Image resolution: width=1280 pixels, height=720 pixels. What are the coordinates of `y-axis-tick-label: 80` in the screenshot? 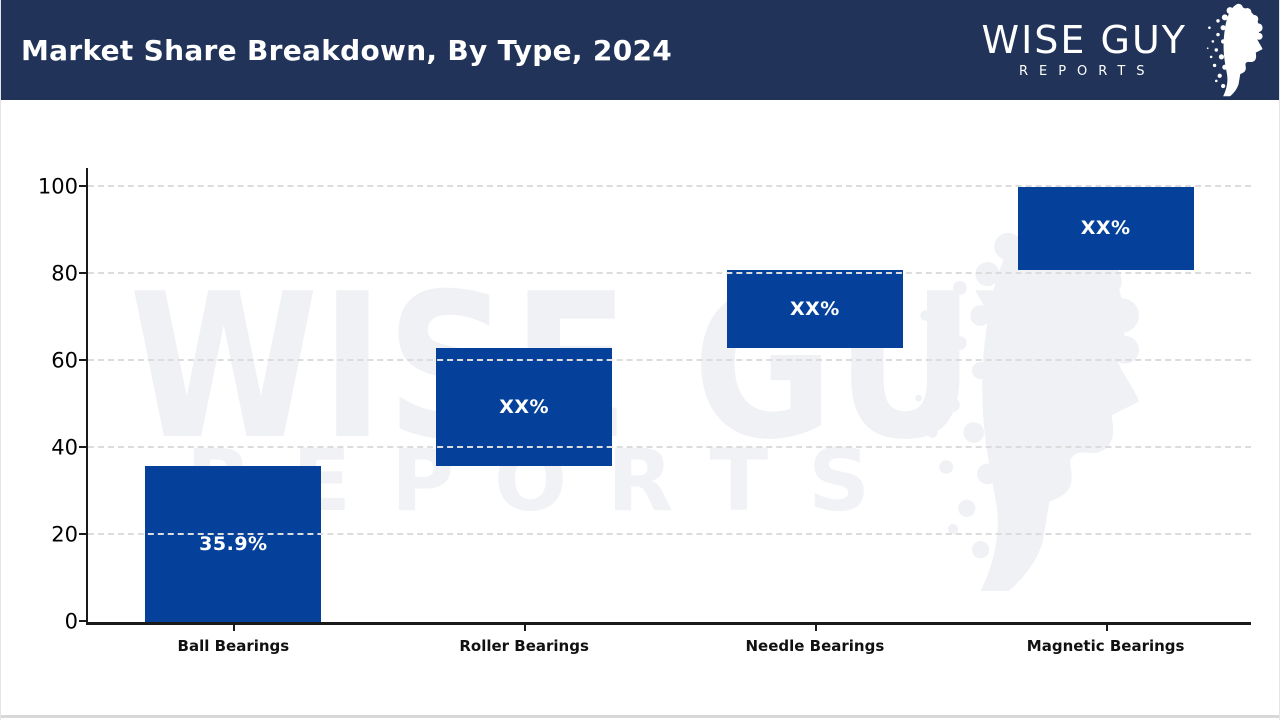 It's located at (64, 273).